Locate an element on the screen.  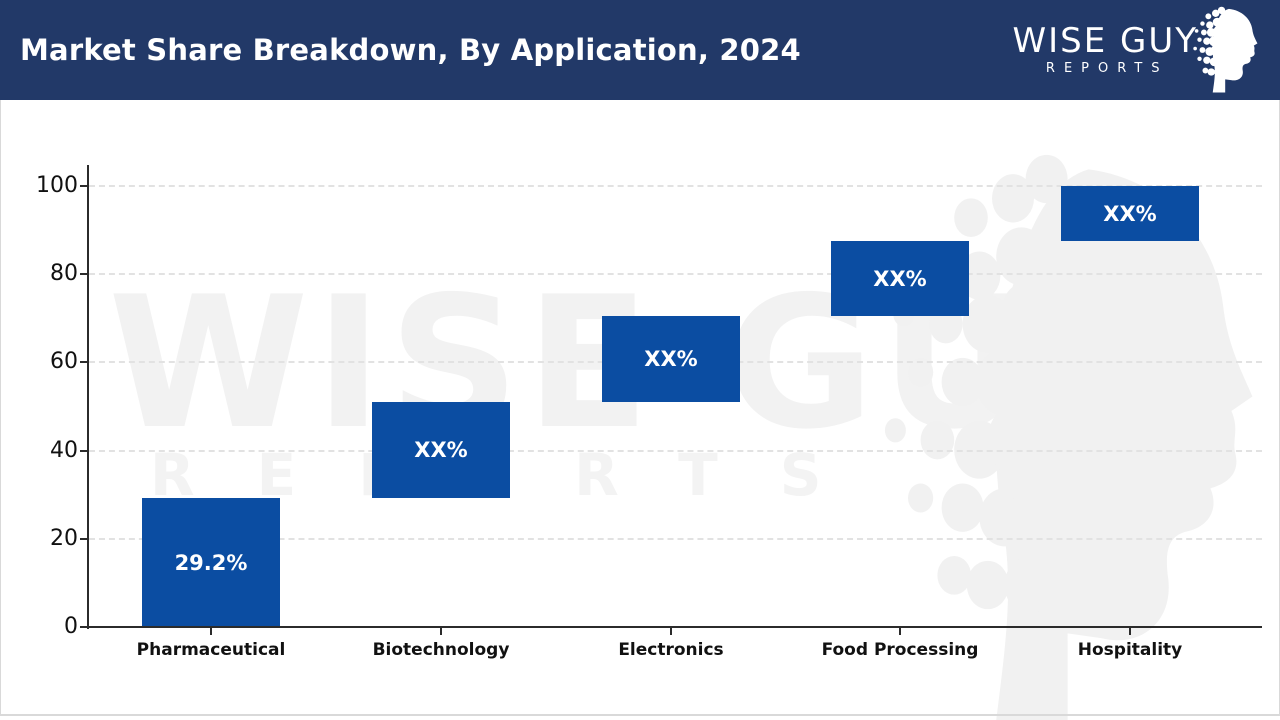
bar-biotechnology: XX% is located at coordinates (441, 450).